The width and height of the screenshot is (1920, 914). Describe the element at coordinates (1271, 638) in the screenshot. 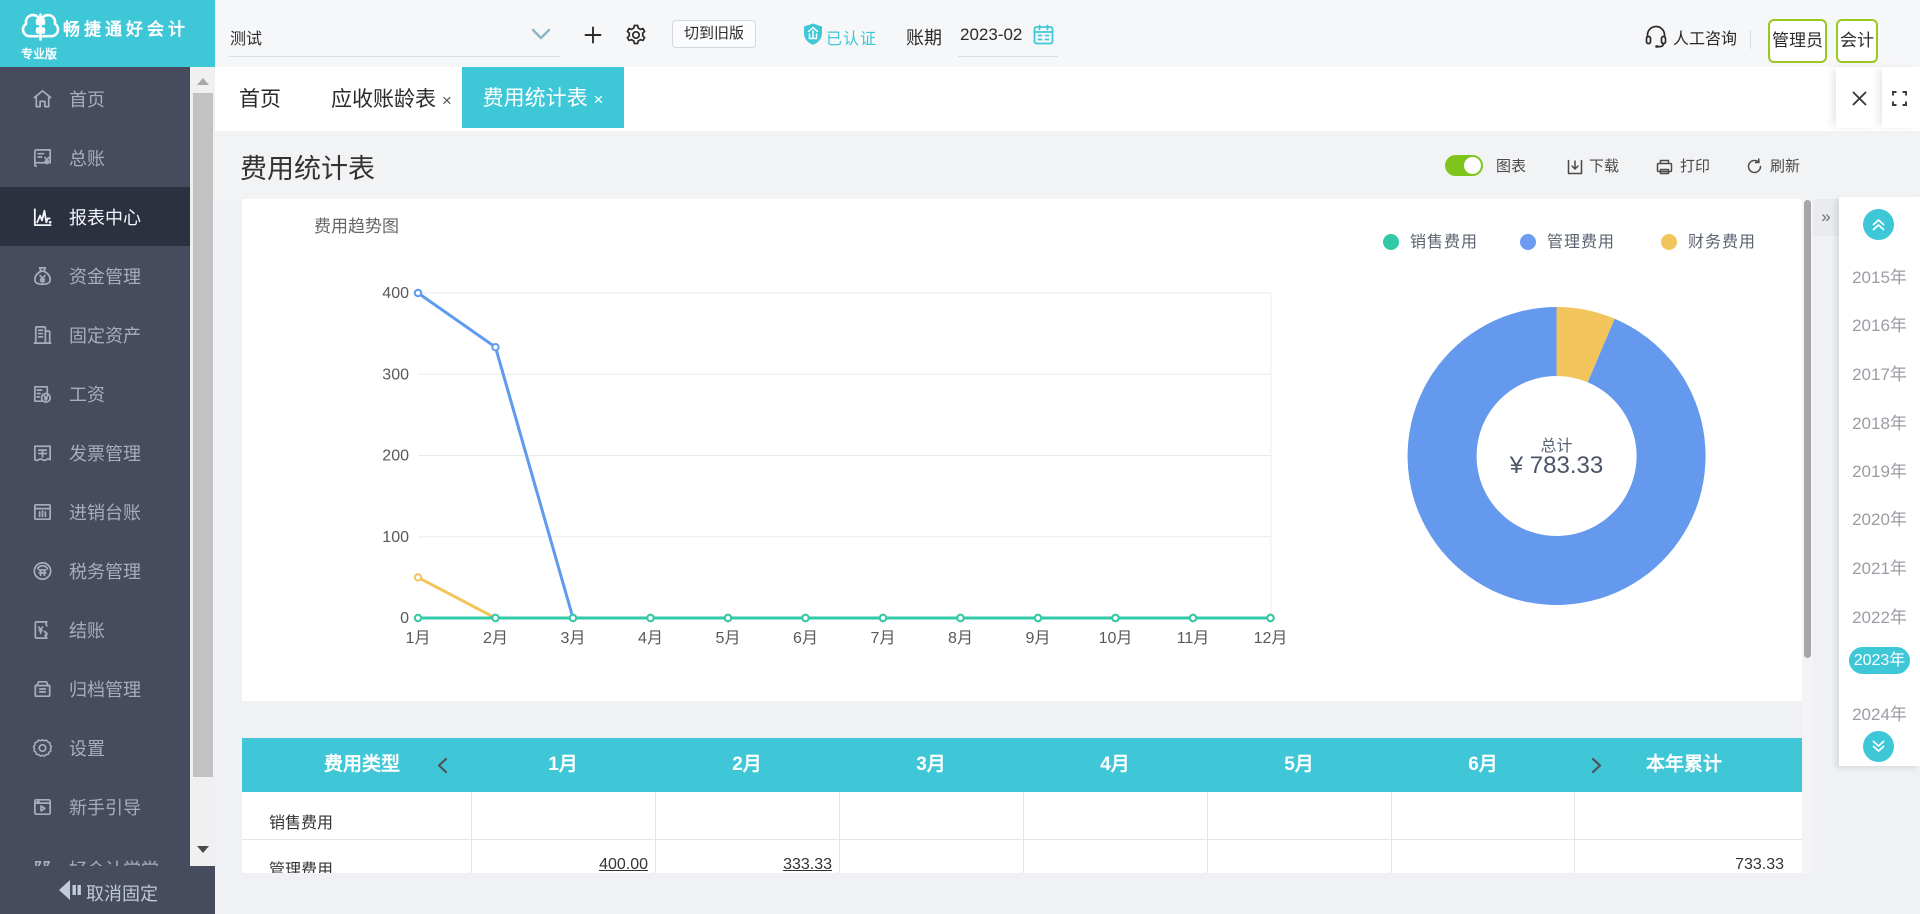

I see `svg-text: 12月` at that location.